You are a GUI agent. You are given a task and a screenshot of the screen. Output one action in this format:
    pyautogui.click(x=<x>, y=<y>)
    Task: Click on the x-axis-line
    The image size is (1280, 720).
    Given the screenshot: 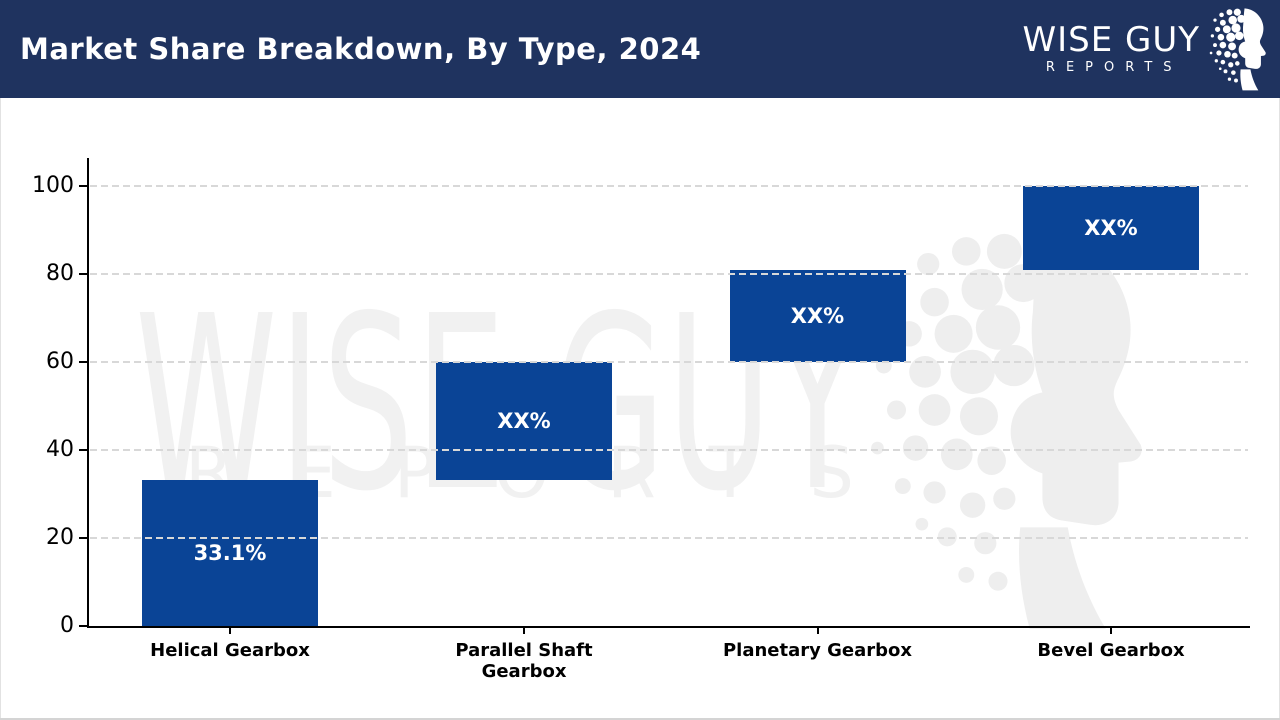 What is the action you would take?
    pyautogui.click(x=668, y=627)
    